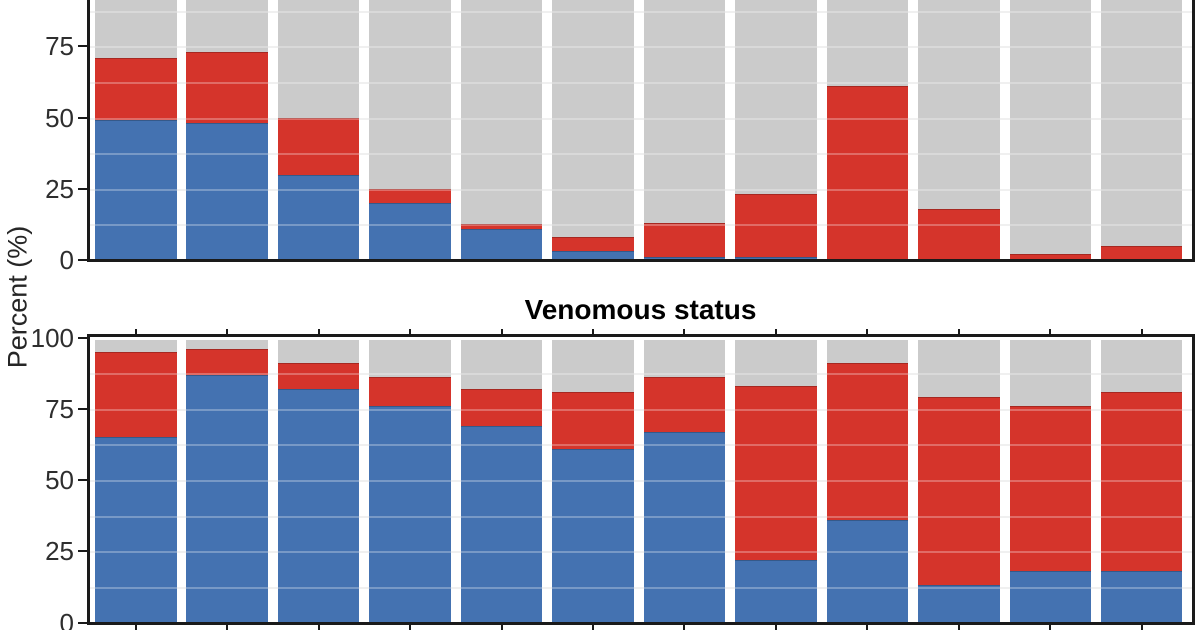 This screenshot has width=1200, height=630. Describe the element at coordinates (52, 337) in the screenshot. I see `y-tick-label: 100` at that location.